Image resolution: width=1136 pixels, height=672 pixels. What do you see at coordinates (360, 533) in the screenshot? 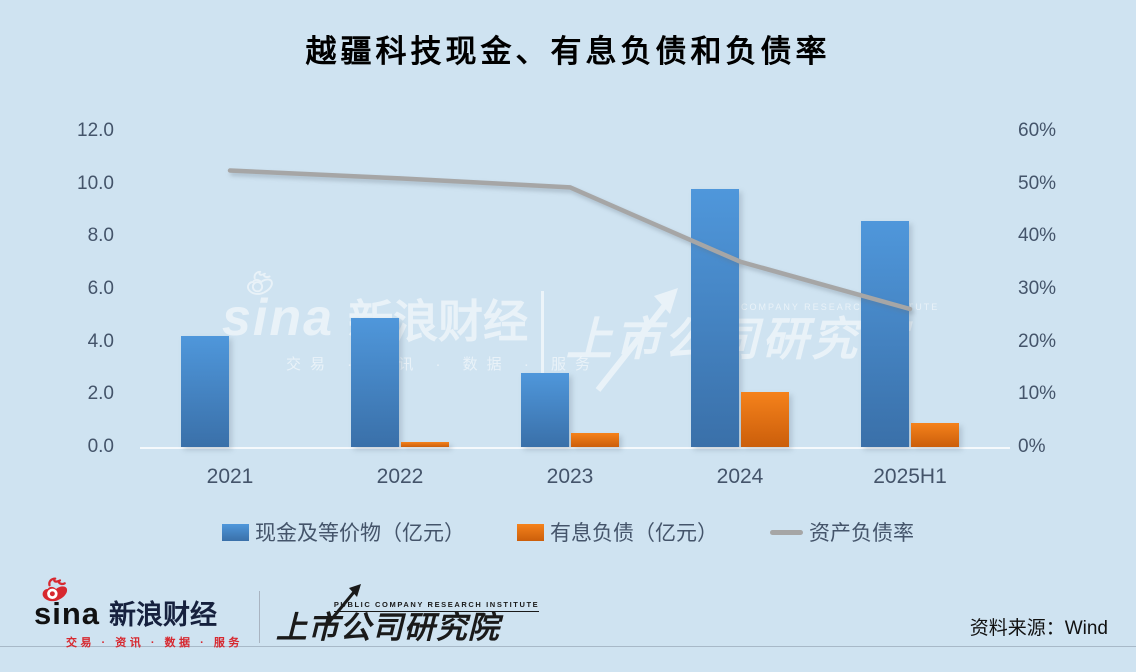
I see `legend-label-cash: 现金及等价物（亿元）` at bounding box center [360, 533].